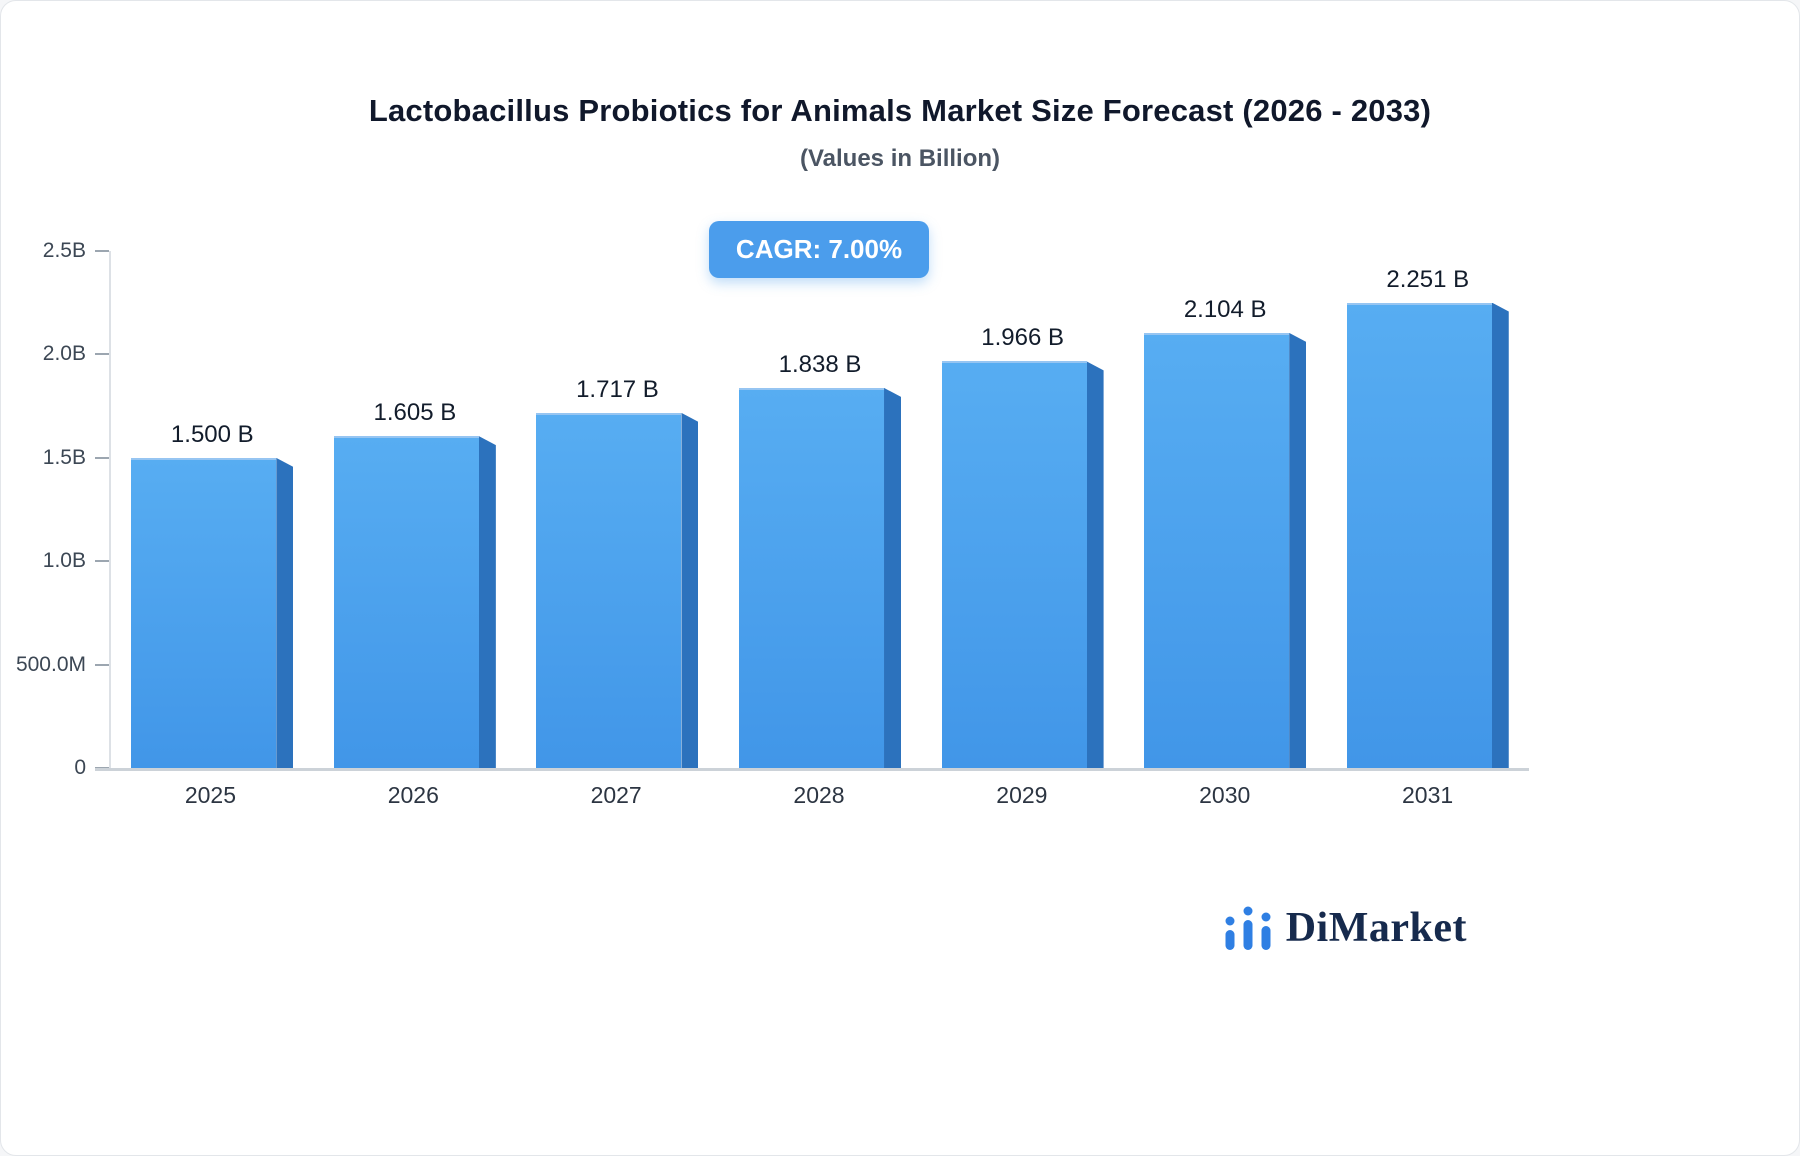  Describe the element at coordinates (1225, 795) in the screenshot. I see `x-axis-label: 2030` at that location.